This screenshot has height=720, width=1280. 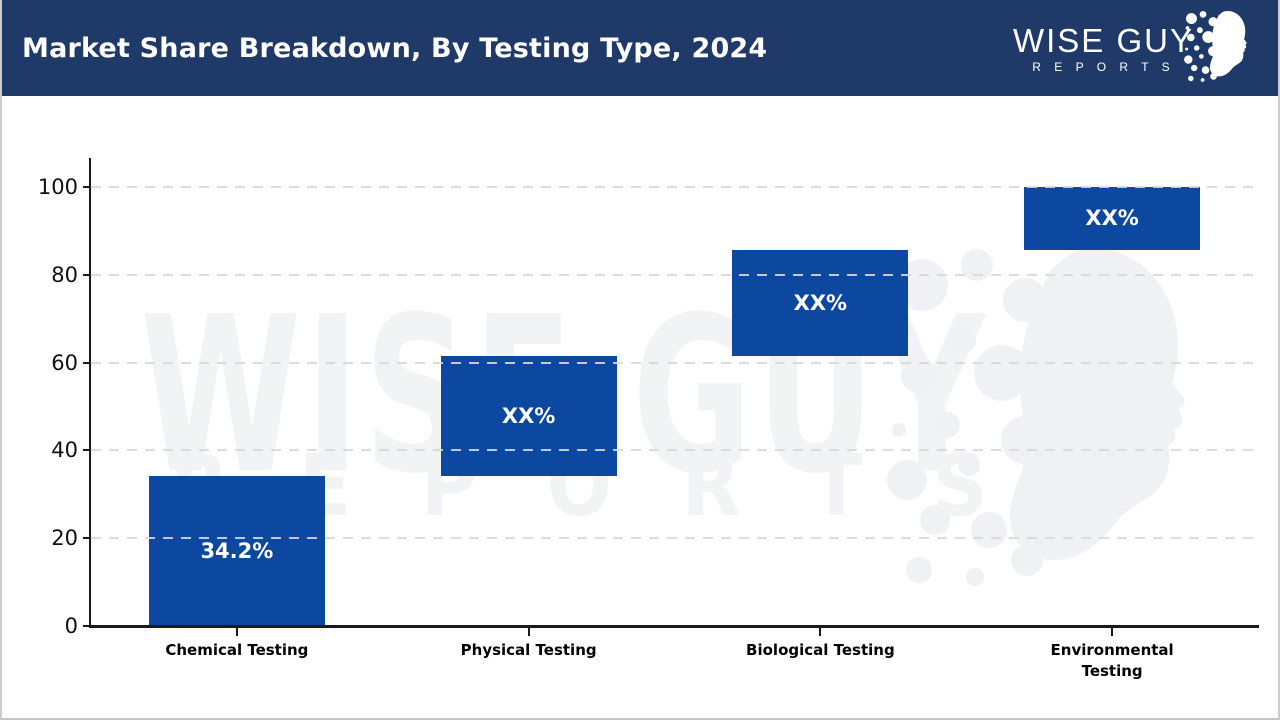 I want to click on y-tick-label: 80, so click(x=64, y=274).